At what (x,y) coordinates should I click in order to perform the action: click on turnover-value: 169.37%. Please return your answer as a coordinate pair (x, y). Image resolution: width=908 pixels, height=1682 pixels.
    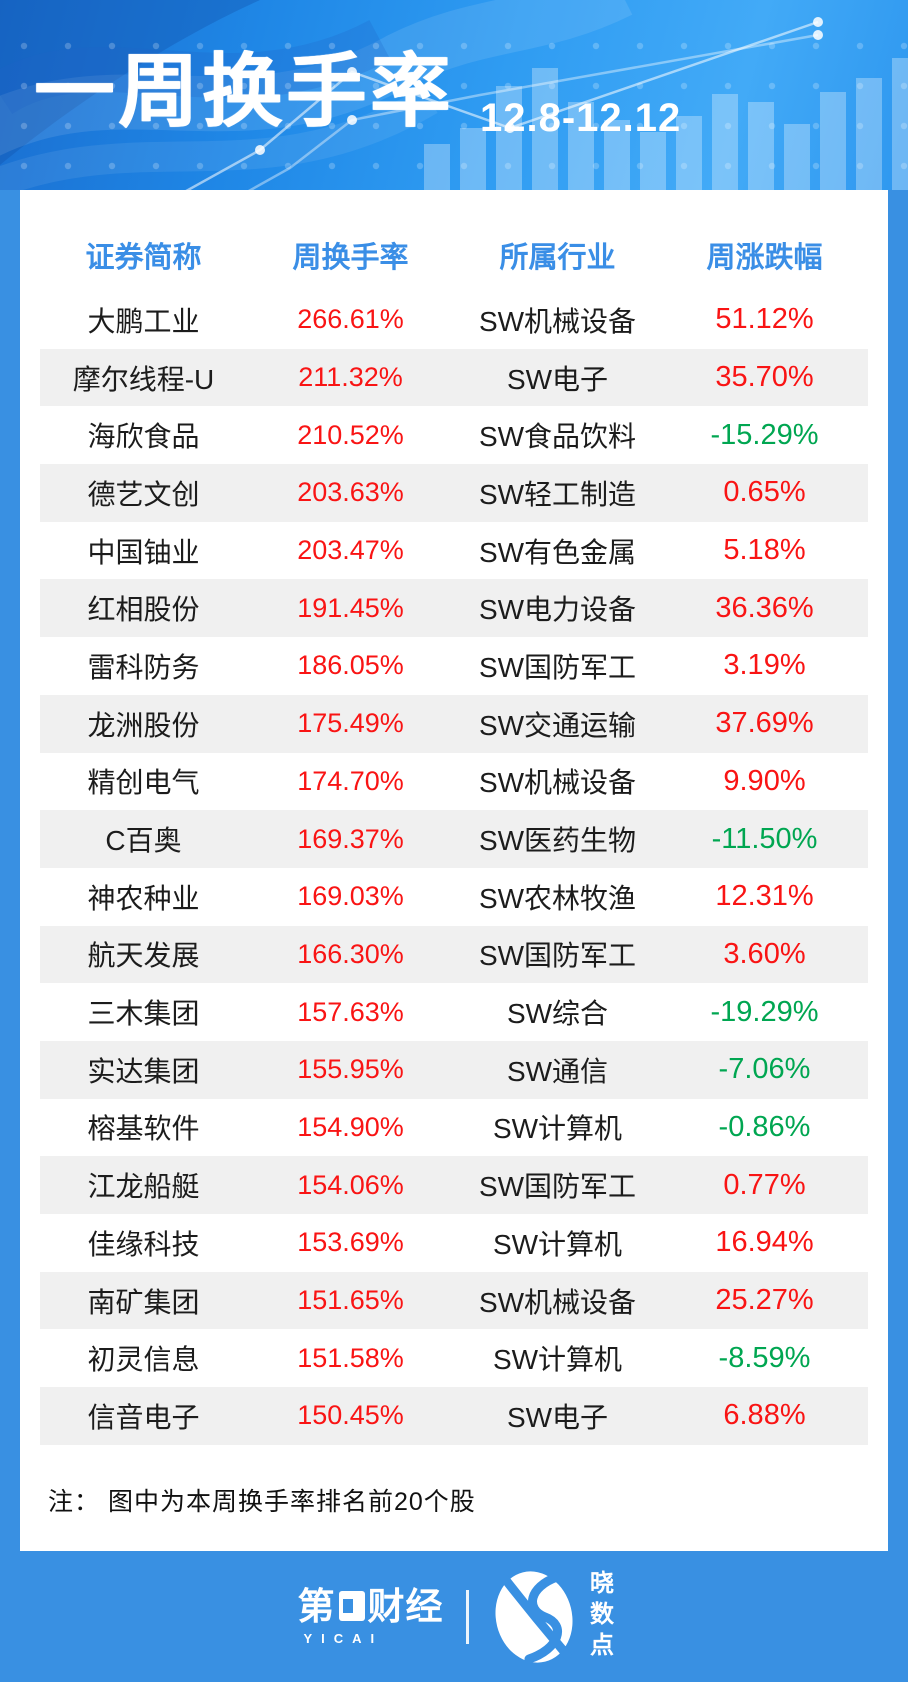
    Looking at the image, I should click on (350, 838).